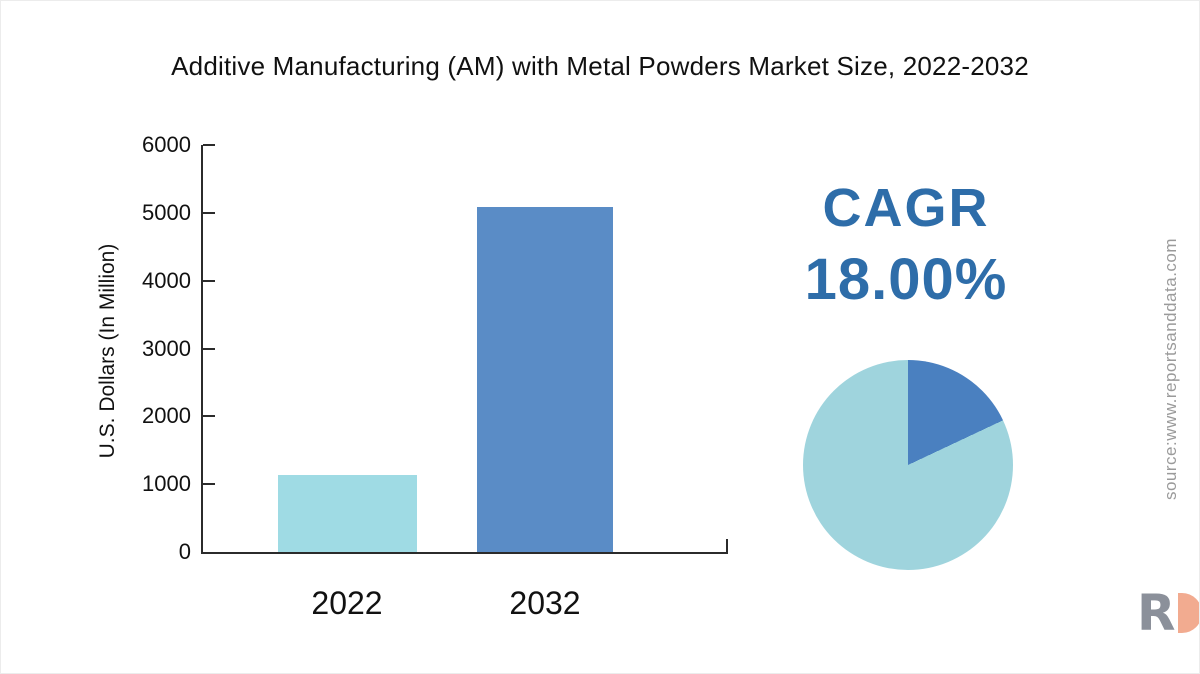 This screenshot has height=674, width=1200. What do you see at coordinates (166, 280) in the screenshot?
I see `y-tick-label: 4000` at bounding box center [166, 280].